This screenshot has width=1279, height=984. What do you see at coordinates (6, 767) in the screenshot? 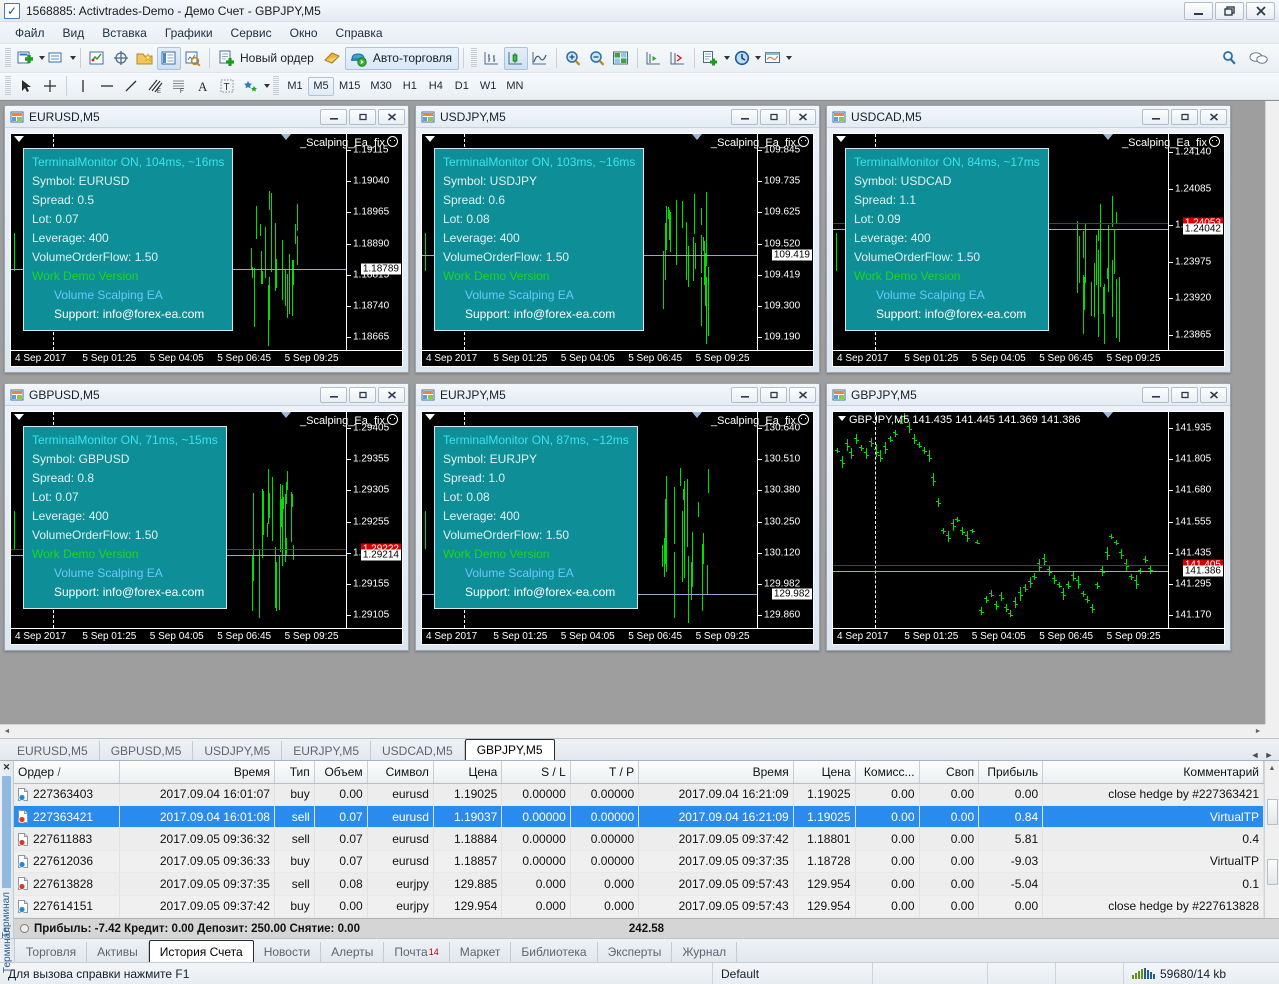
I see `terminal-close-icon: ✕` at bounding box center [6, 767].